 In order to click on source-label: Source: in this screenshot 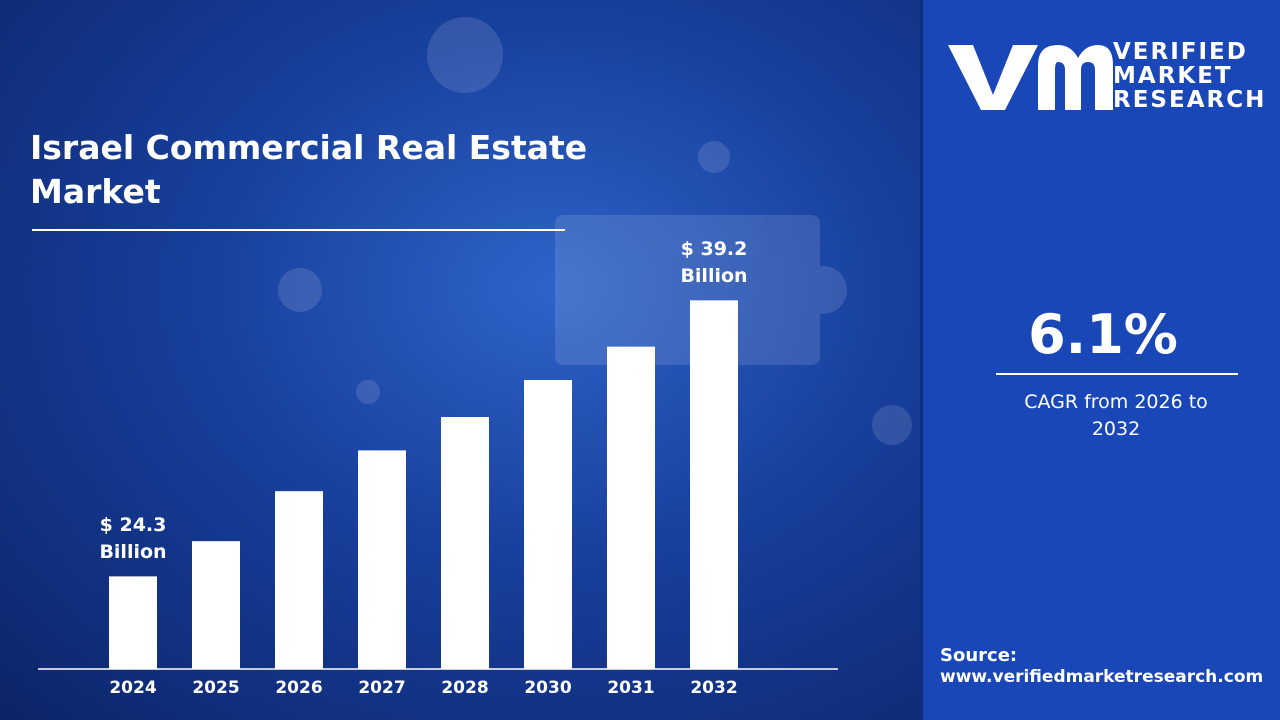, I will do `click(979, 655)`.